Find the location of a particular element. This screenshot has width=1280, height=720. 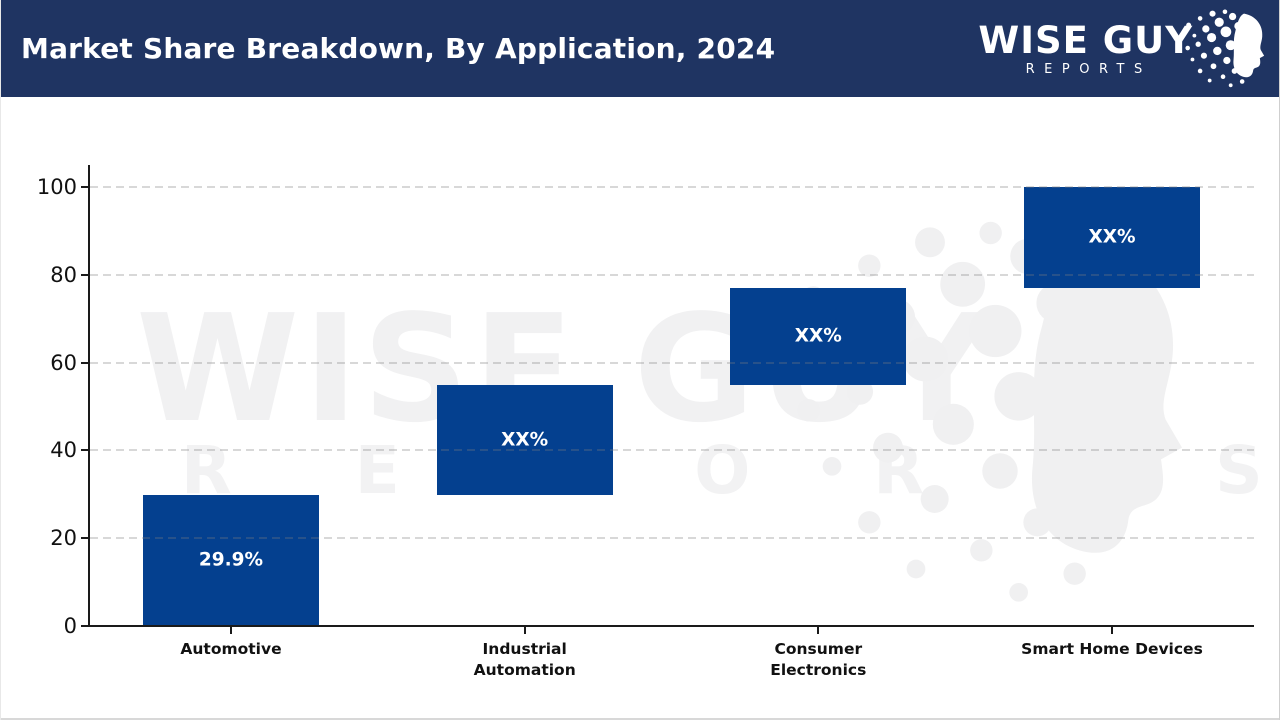

x-axis-label-consumer-electronics: Consumer Electronics is located at coordinates (818, 660).